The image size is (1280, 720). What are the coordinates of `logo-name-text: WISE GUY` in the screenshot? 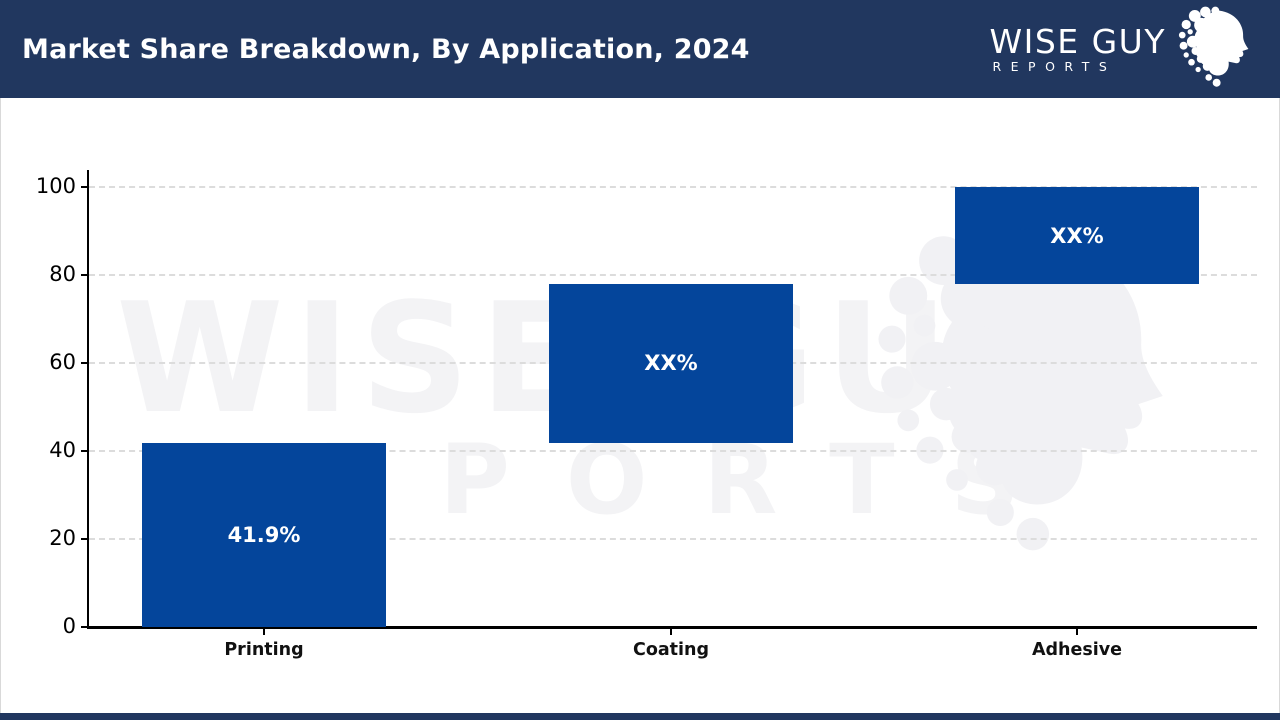 It's located at (1077, 41).